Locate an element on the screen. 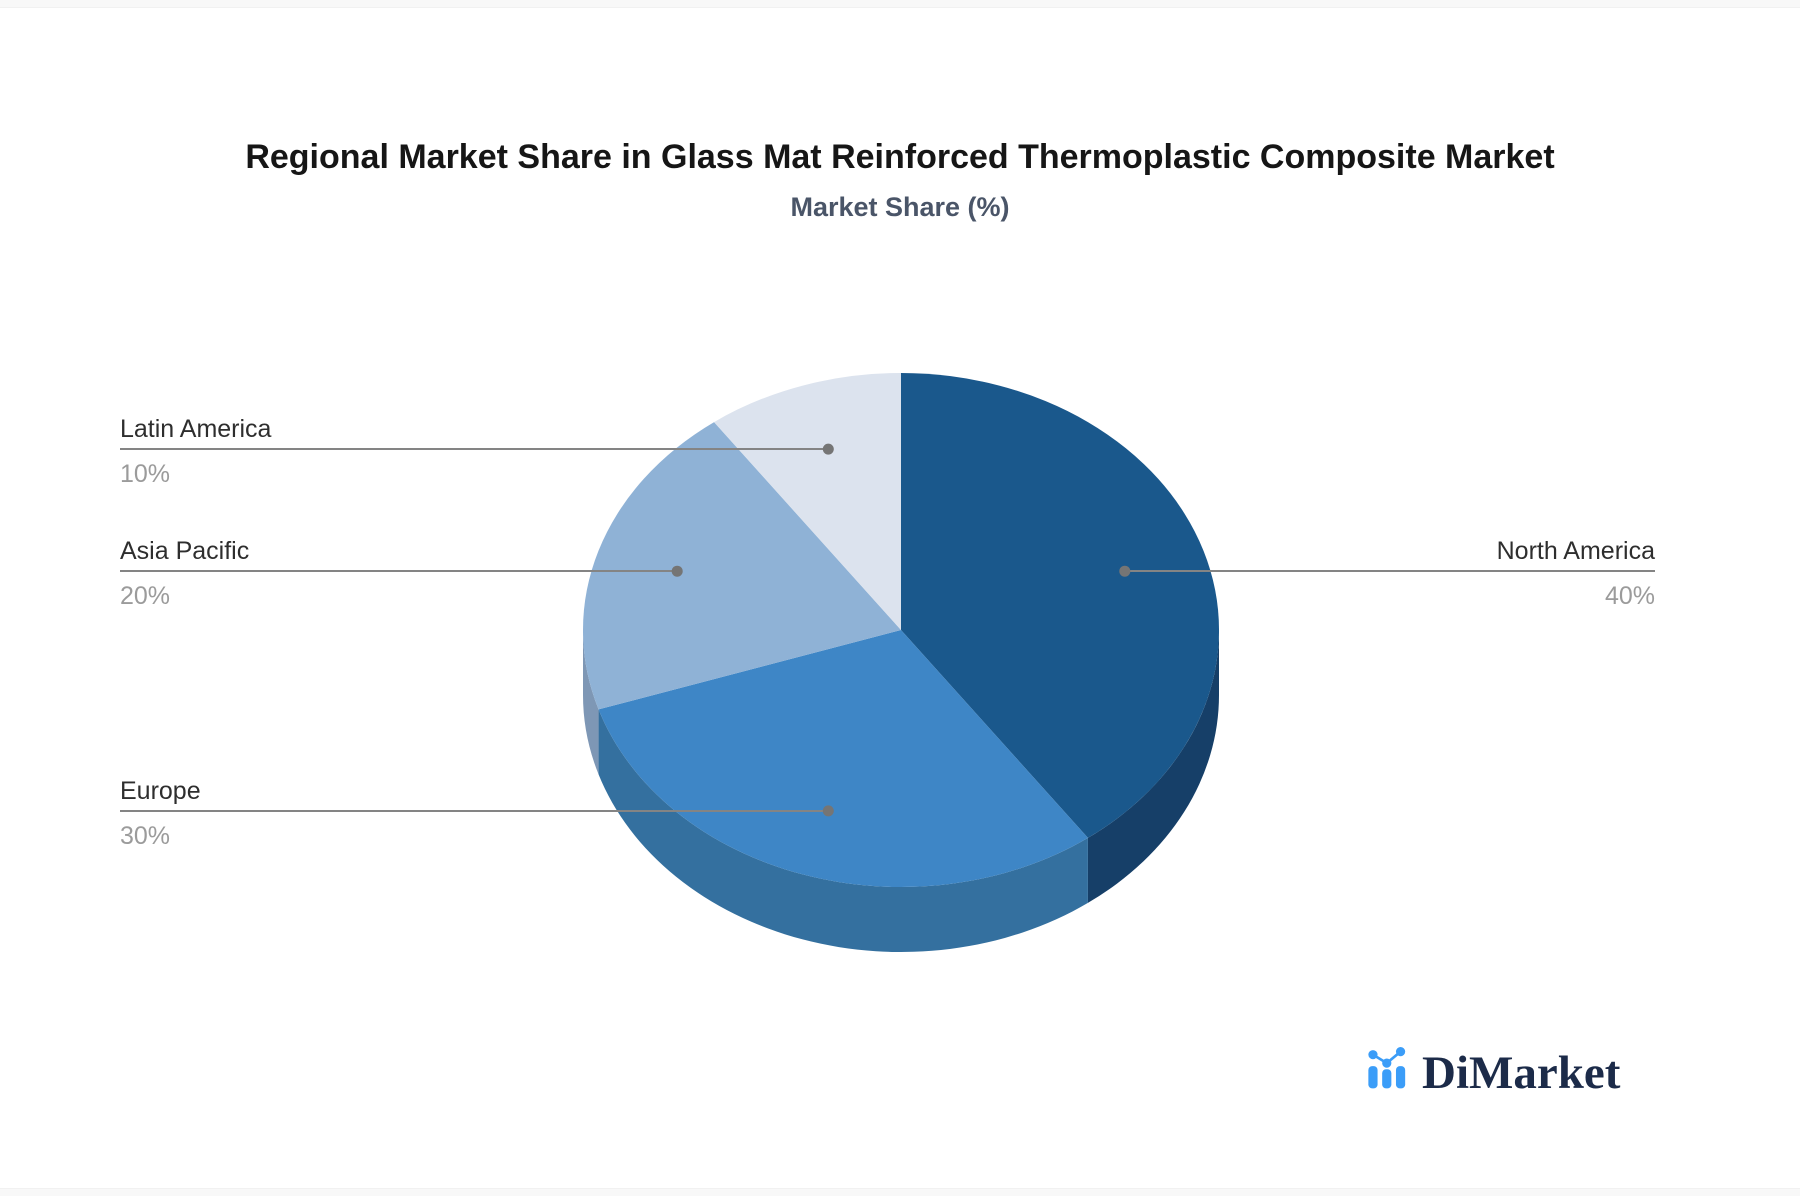 Image resolution: width=1800 pixels, height=1196 pixels. slice-value-north-america: 40% is located at coordinates (1630, 596).